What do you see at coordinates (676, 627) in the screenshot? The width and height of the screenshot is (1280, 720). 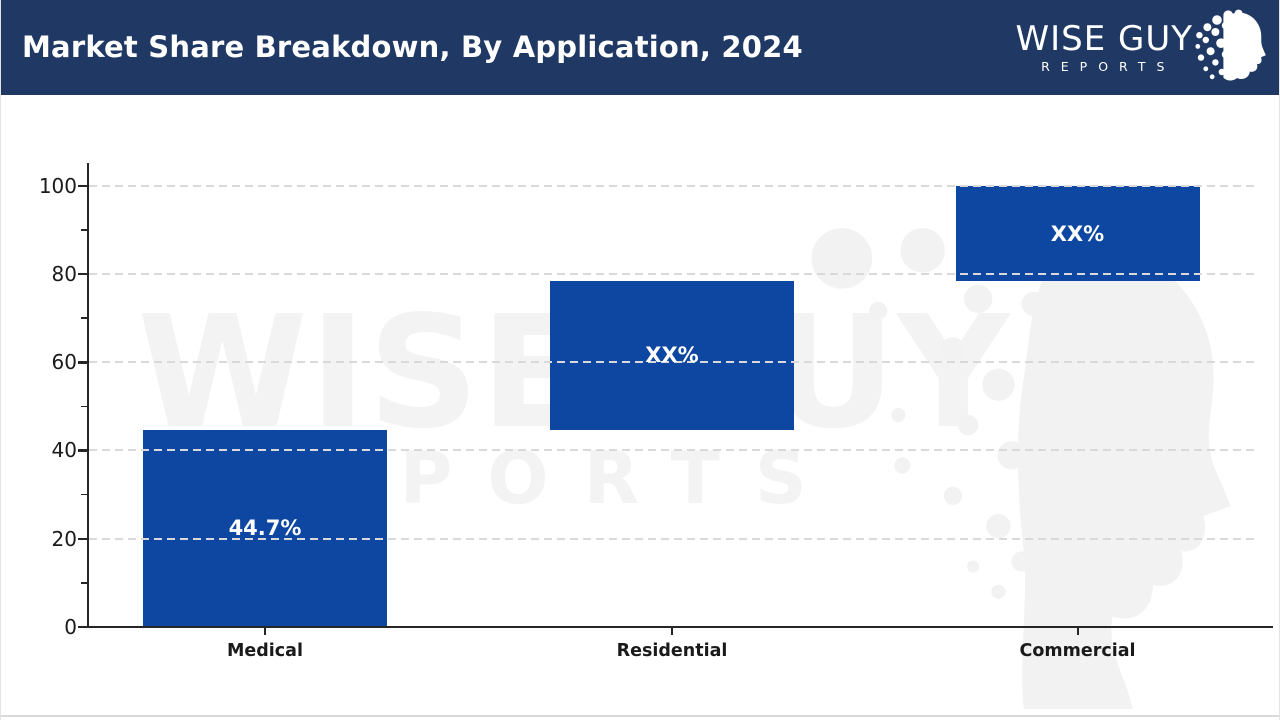 I see `x-axis-line` at bounding box center [676, 627].